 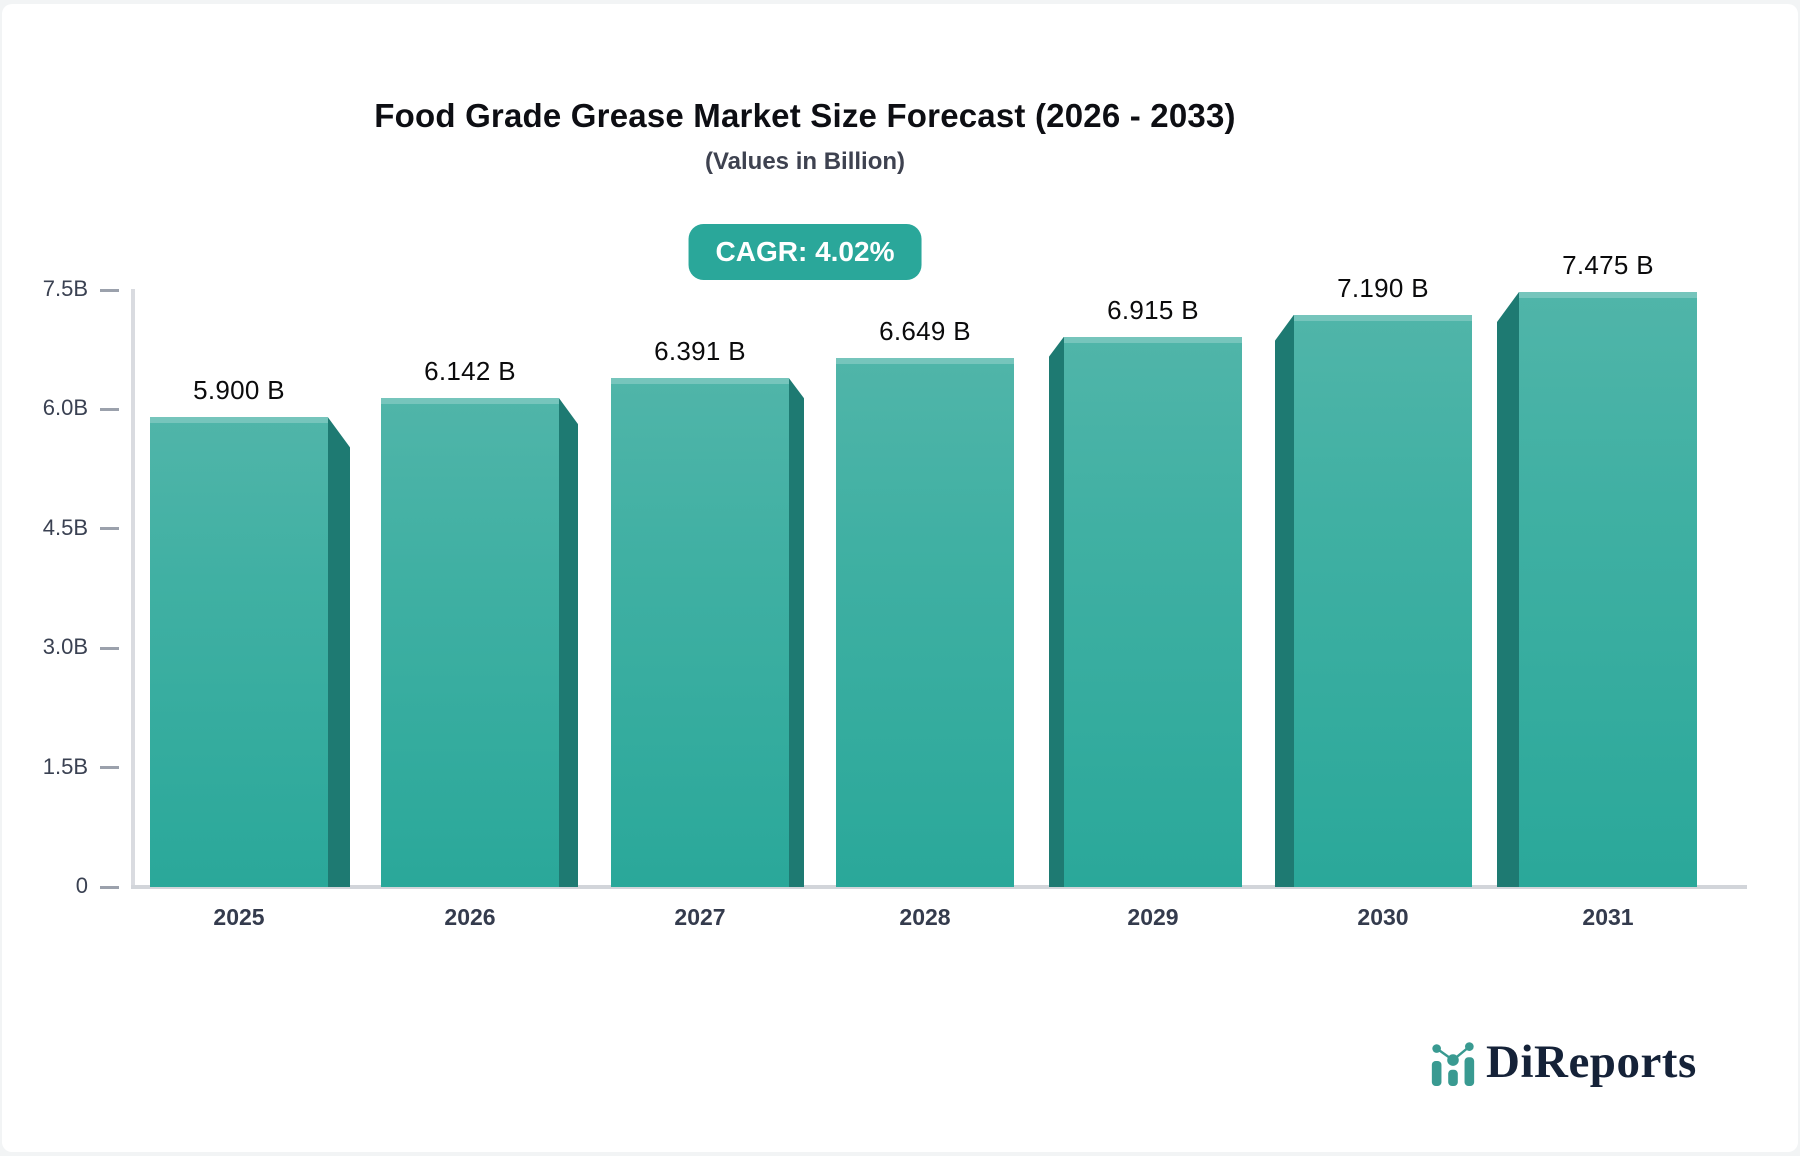 I want to click on bar-value-label: 5.900 B, so click(x=239, y=390).